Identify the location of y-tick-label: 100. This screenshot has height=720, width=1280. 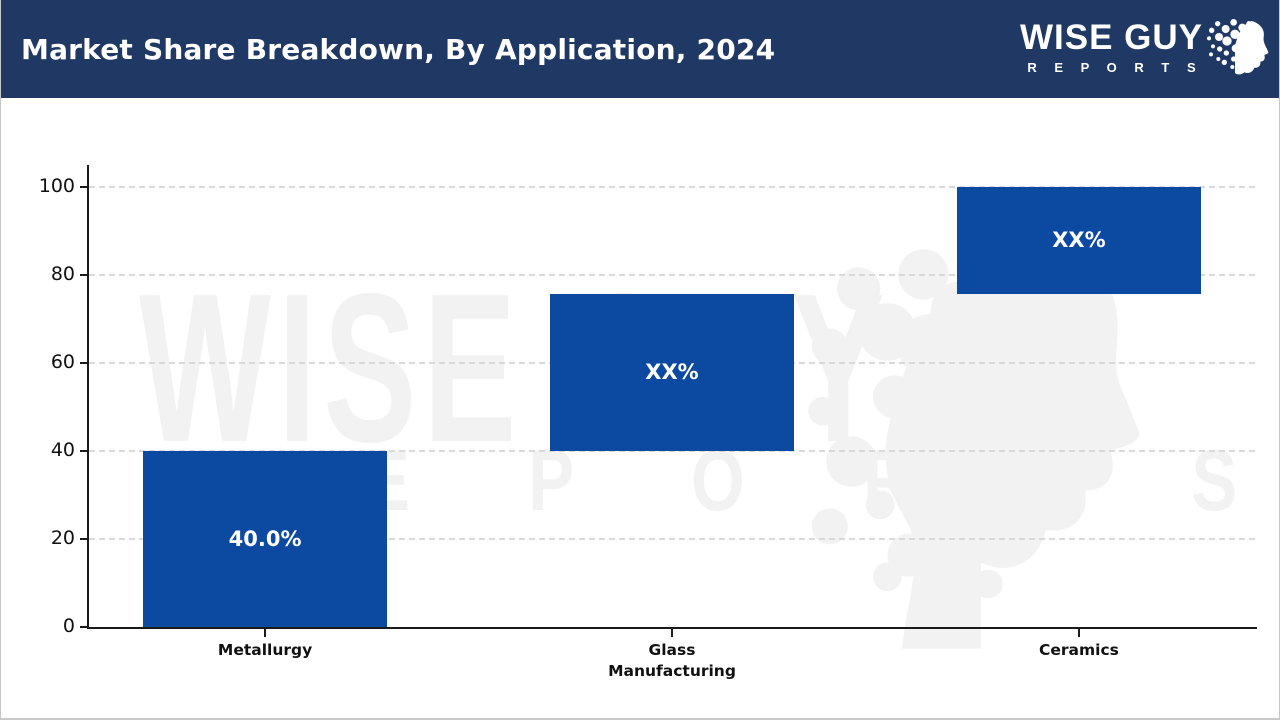
(56, 186).